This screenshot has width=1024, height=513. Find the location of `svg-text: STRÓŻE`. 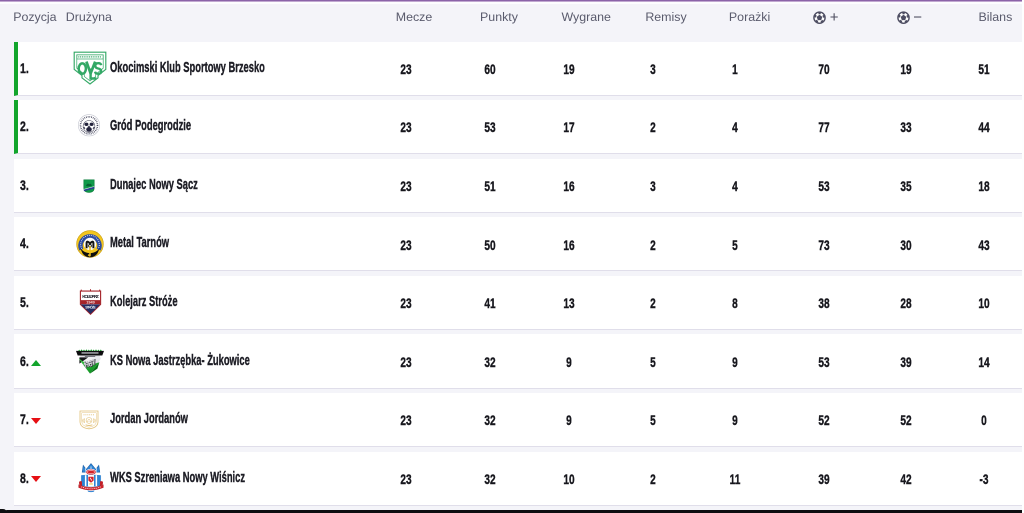

svg-text: STRÓŻE is located at coordinates (90, 307).